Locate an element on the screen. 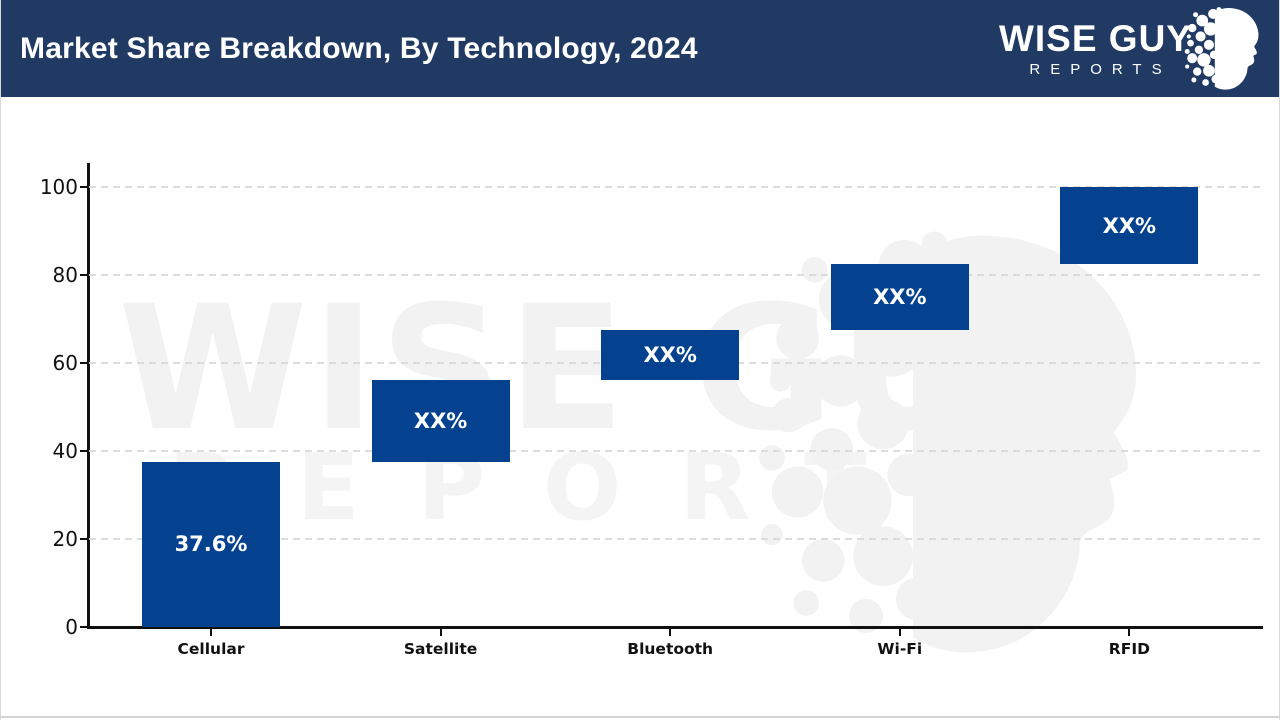  logo-face-icon is located at coordinates (1221, 48).